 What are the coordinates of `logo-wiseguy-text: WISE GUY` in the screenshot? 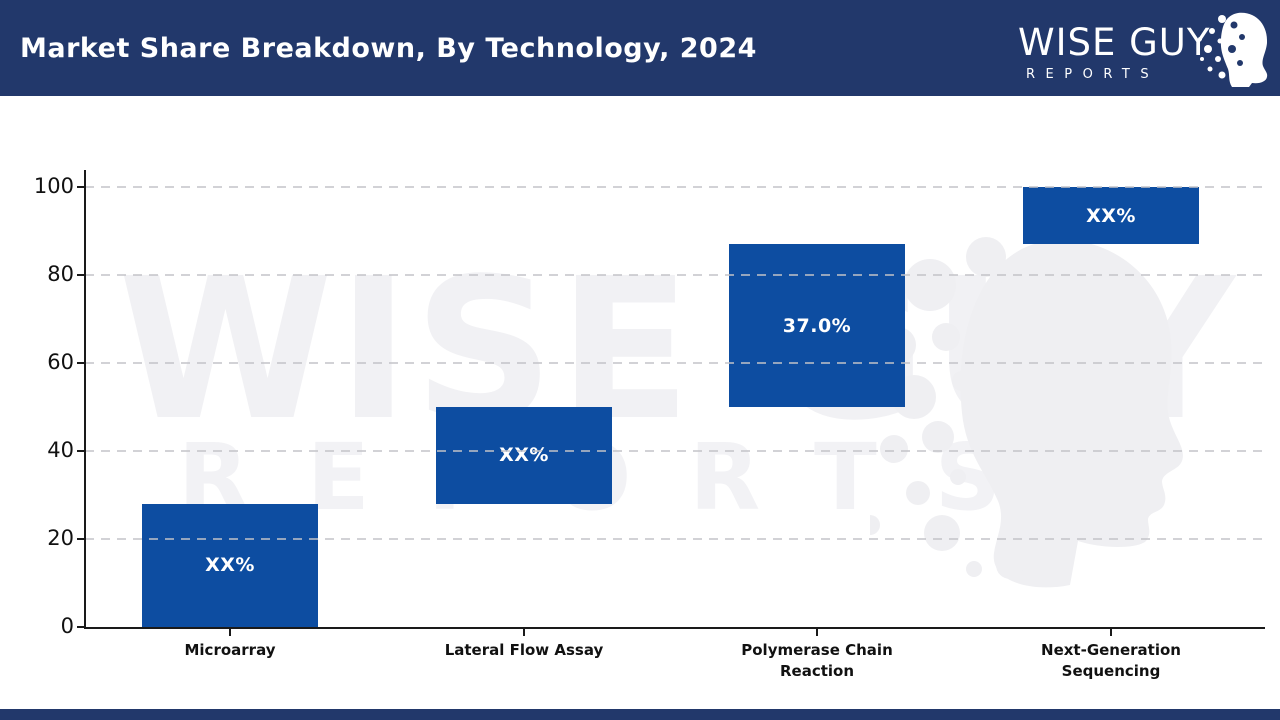 It's located at (1114, 42).